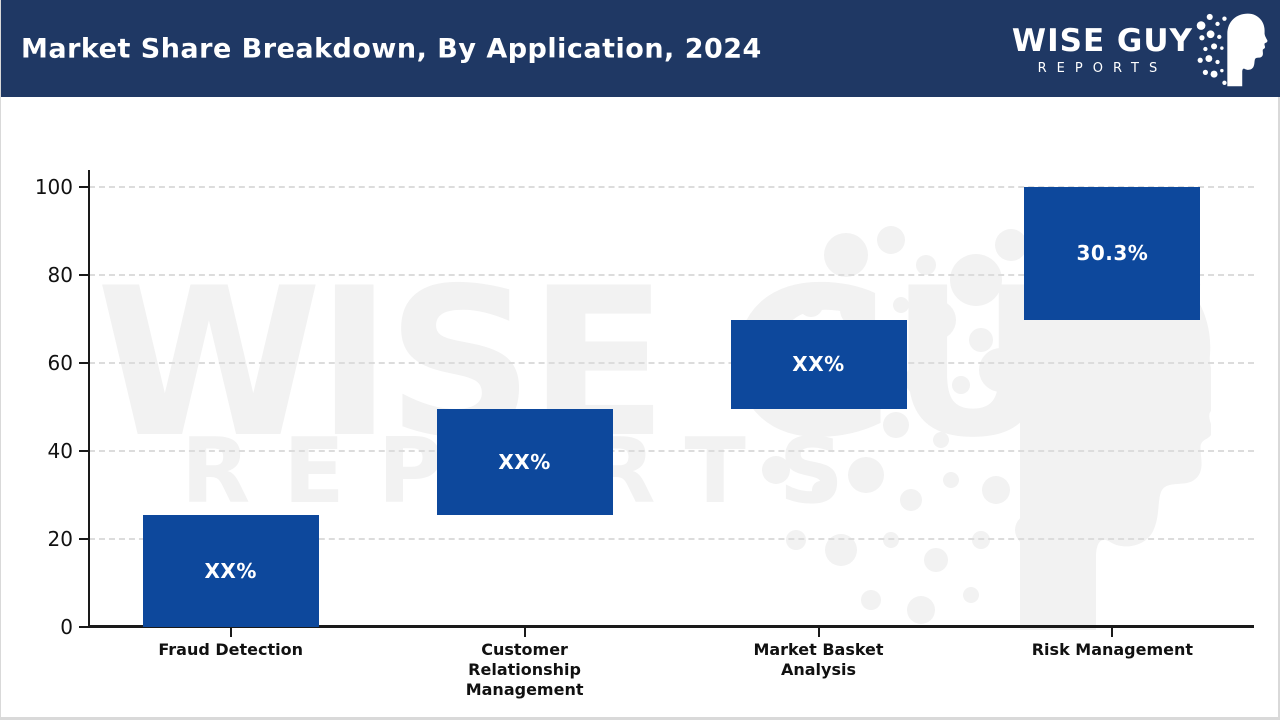 Image resolution: width=1280 pixels, height=720 pixels. I want to click on bar-value-label: 30.3%, so click(1112, 253).